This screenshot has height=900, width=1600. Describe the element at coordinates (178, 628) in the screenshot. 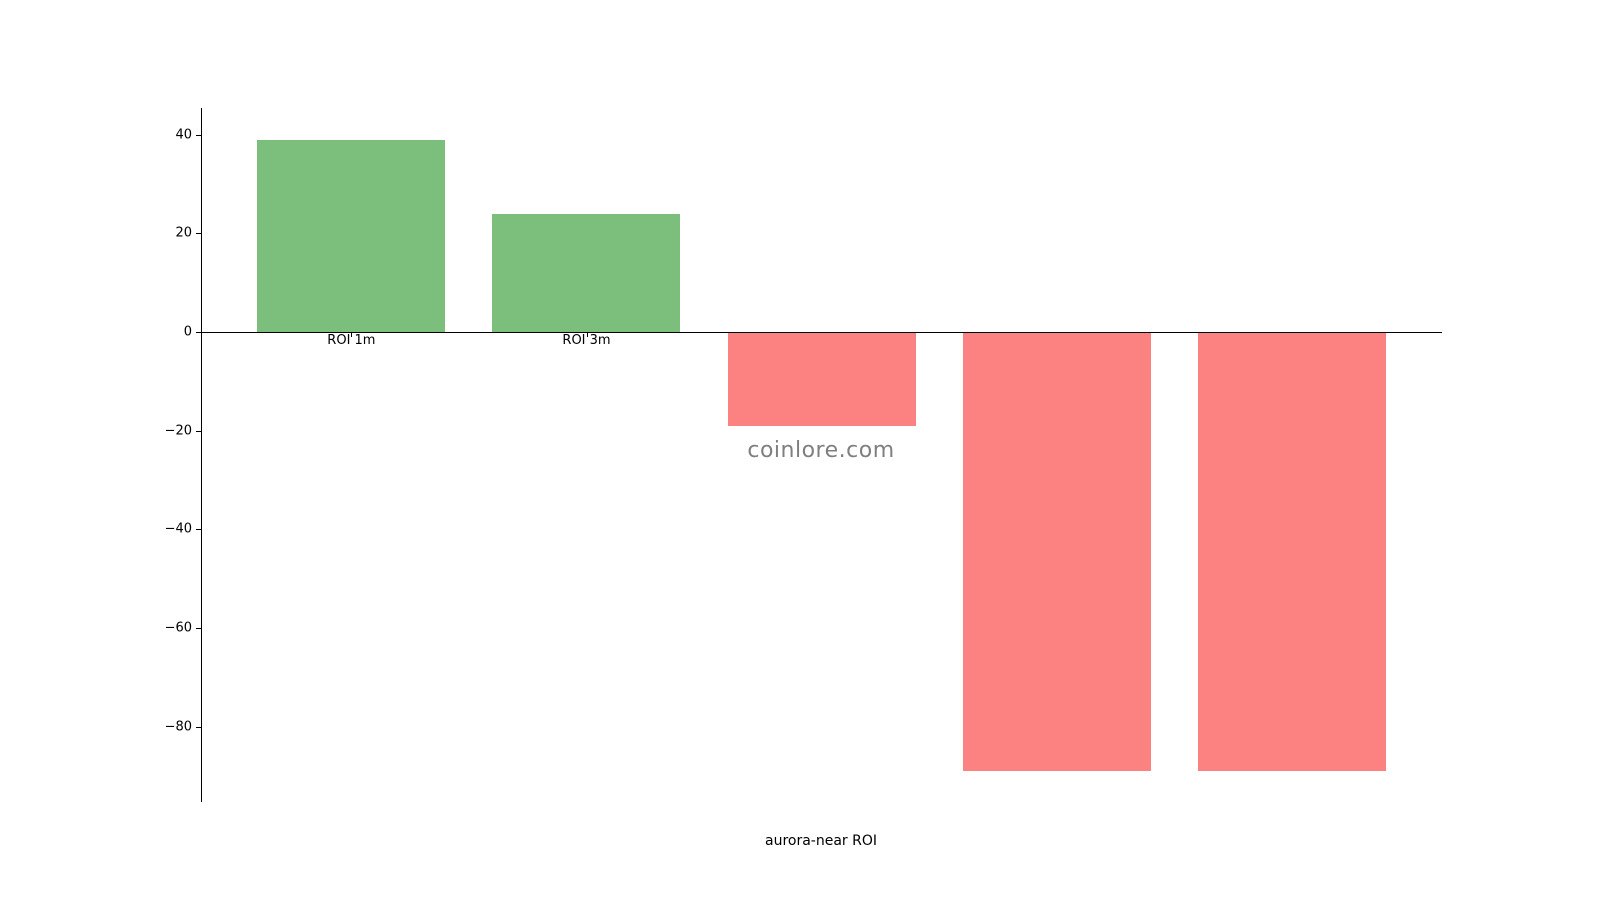

I see `y-tick-label: −60` at that location.